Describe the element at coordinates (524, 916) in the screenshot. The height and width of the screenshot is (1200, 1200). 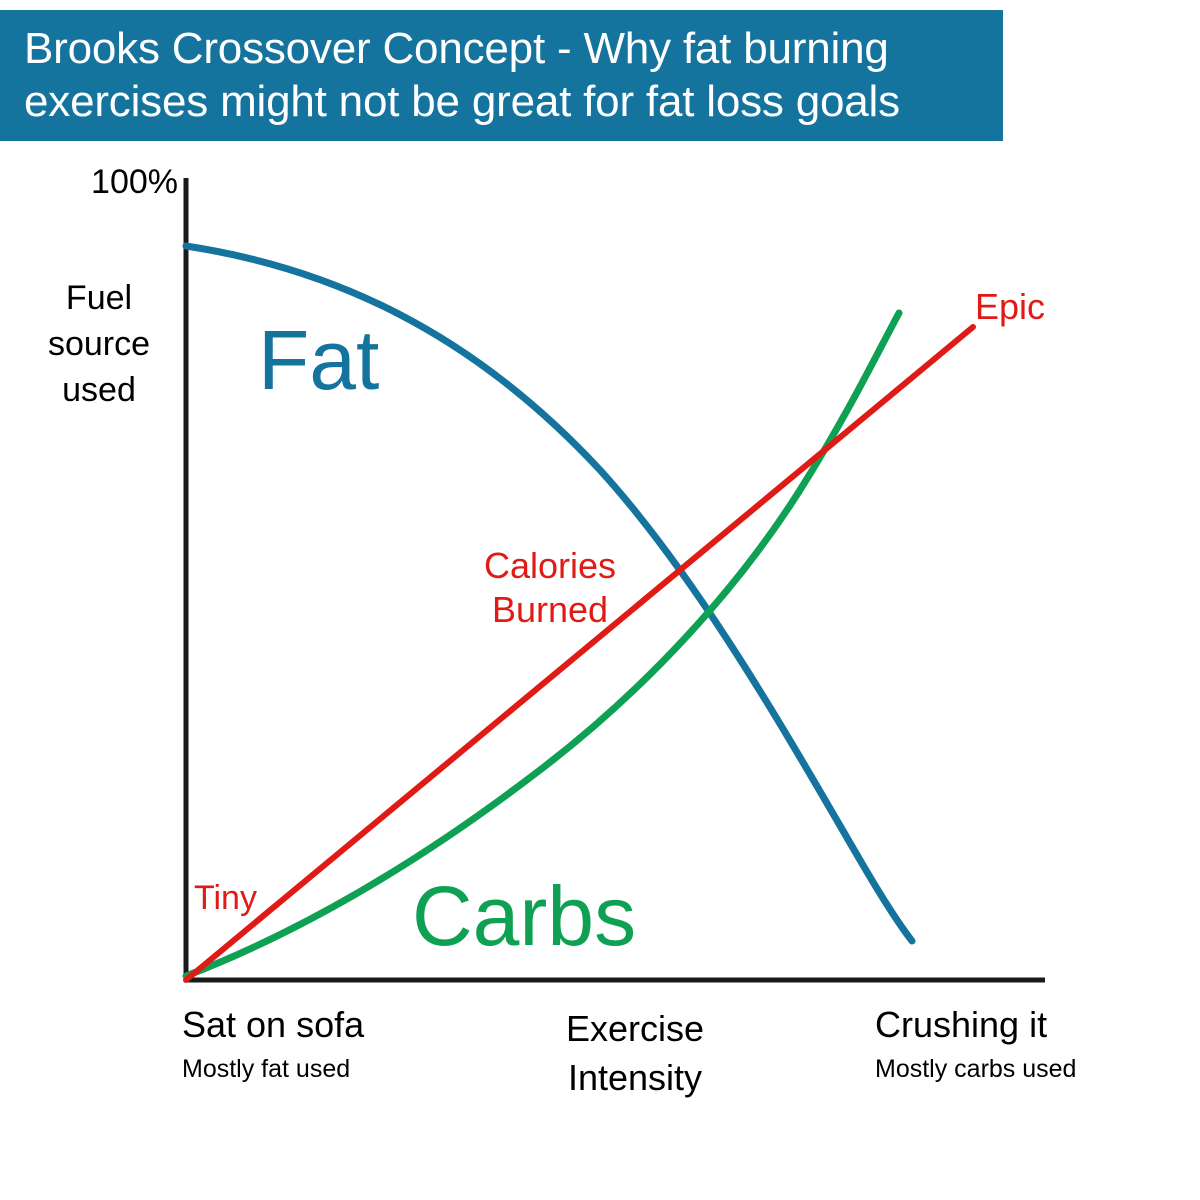
I see `series-label-carbs: Carbs` at that location.